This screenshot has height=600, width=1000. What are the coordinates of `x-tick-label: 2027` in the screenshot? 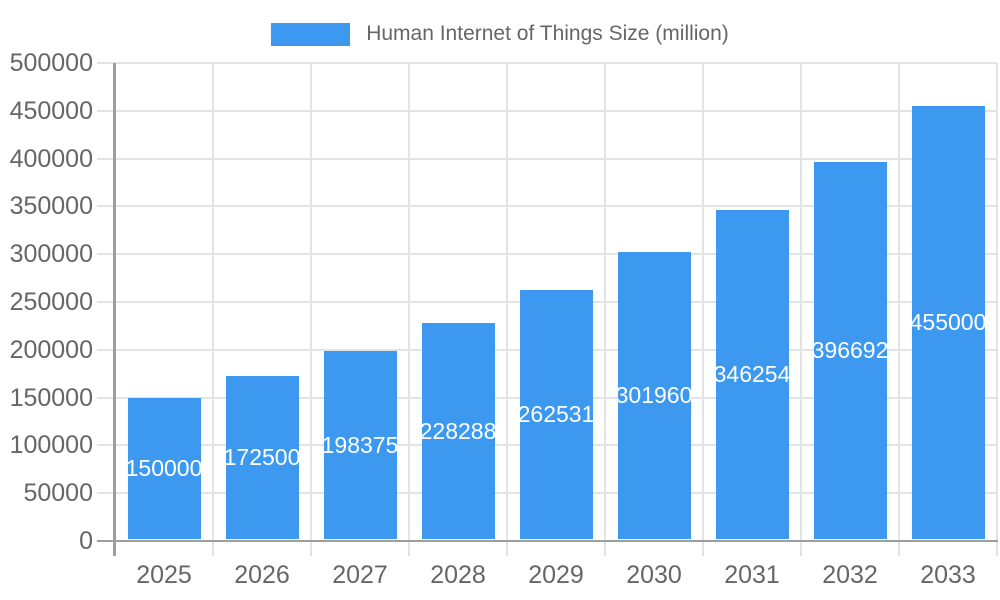 It's located at (360, 575).